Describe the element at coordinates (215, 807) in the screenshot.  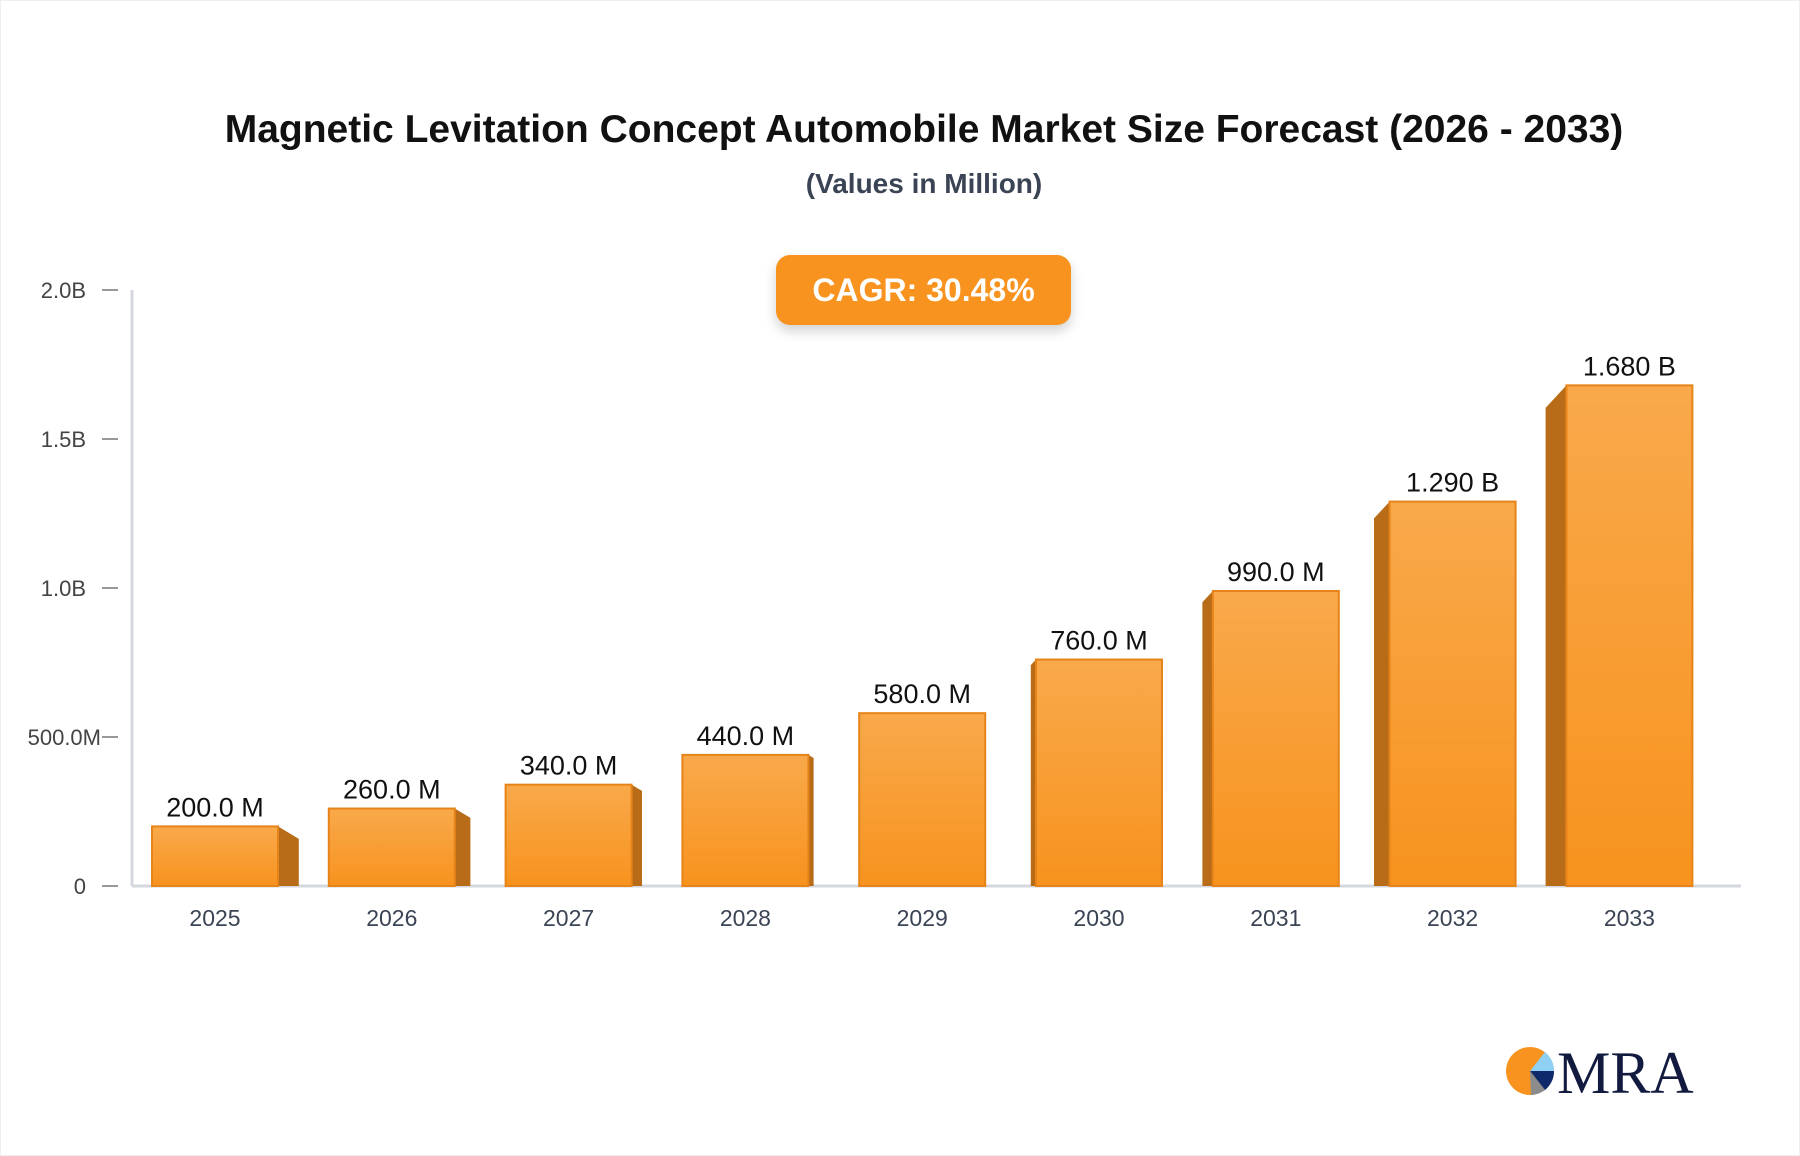
I see `bar-value-label: 200.0 M` at that location.